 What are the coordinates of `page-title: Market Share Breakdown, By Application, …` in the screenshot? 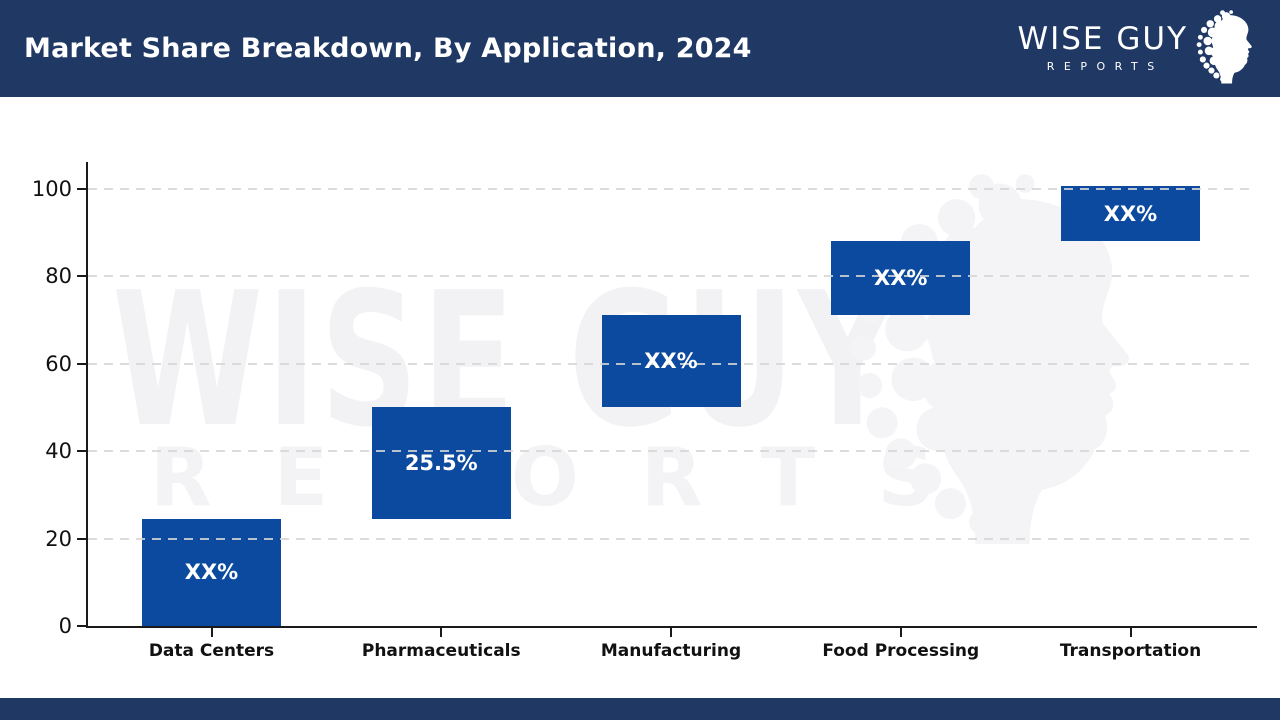 It's located at (388, 48).